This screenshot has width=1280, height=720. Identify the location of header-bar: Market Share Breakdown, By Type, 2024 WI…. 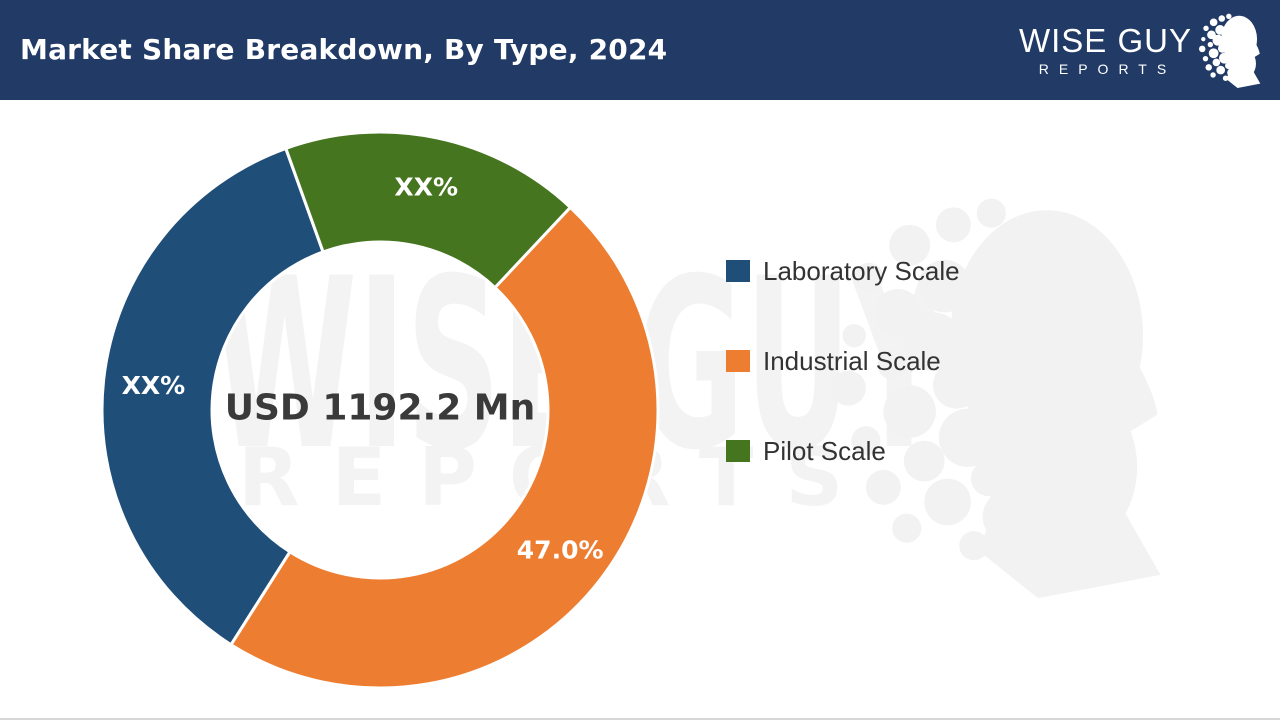
(640, 50).